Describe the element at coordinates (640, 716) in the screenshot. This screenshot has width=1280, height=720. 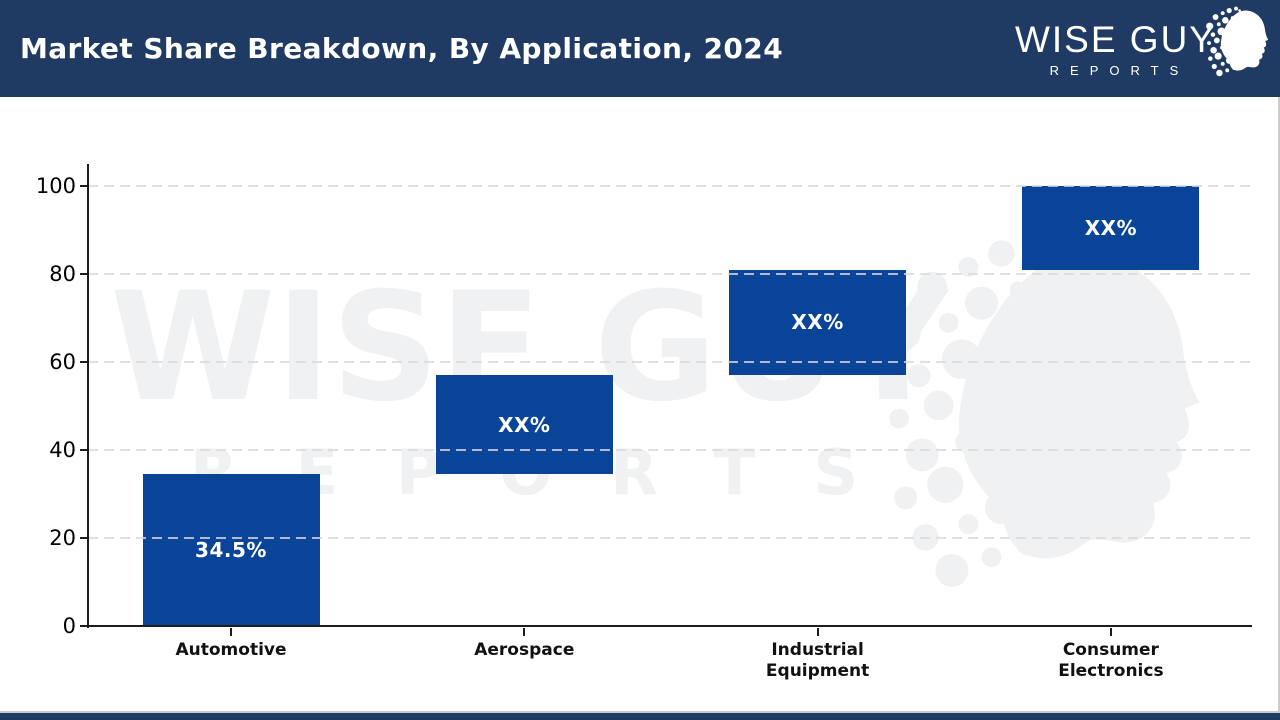
I see `footer-bar` at that location.